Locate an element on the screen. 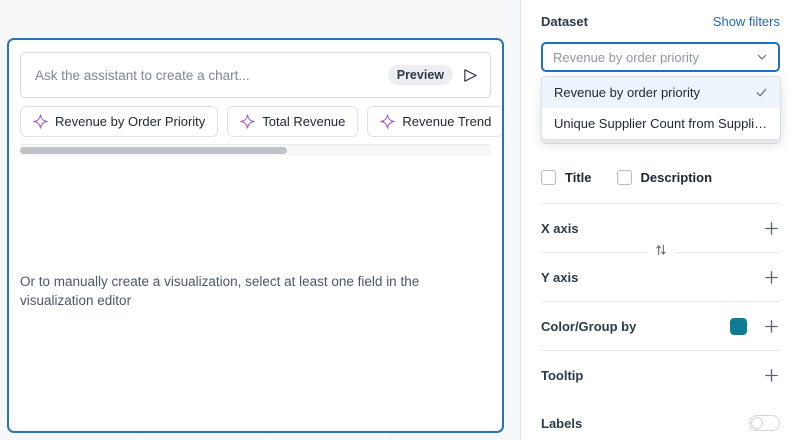 The height and width of the screenshot is (440, 800). suggestion-chip: Revenue Trend is located at coordinates (434, 121).